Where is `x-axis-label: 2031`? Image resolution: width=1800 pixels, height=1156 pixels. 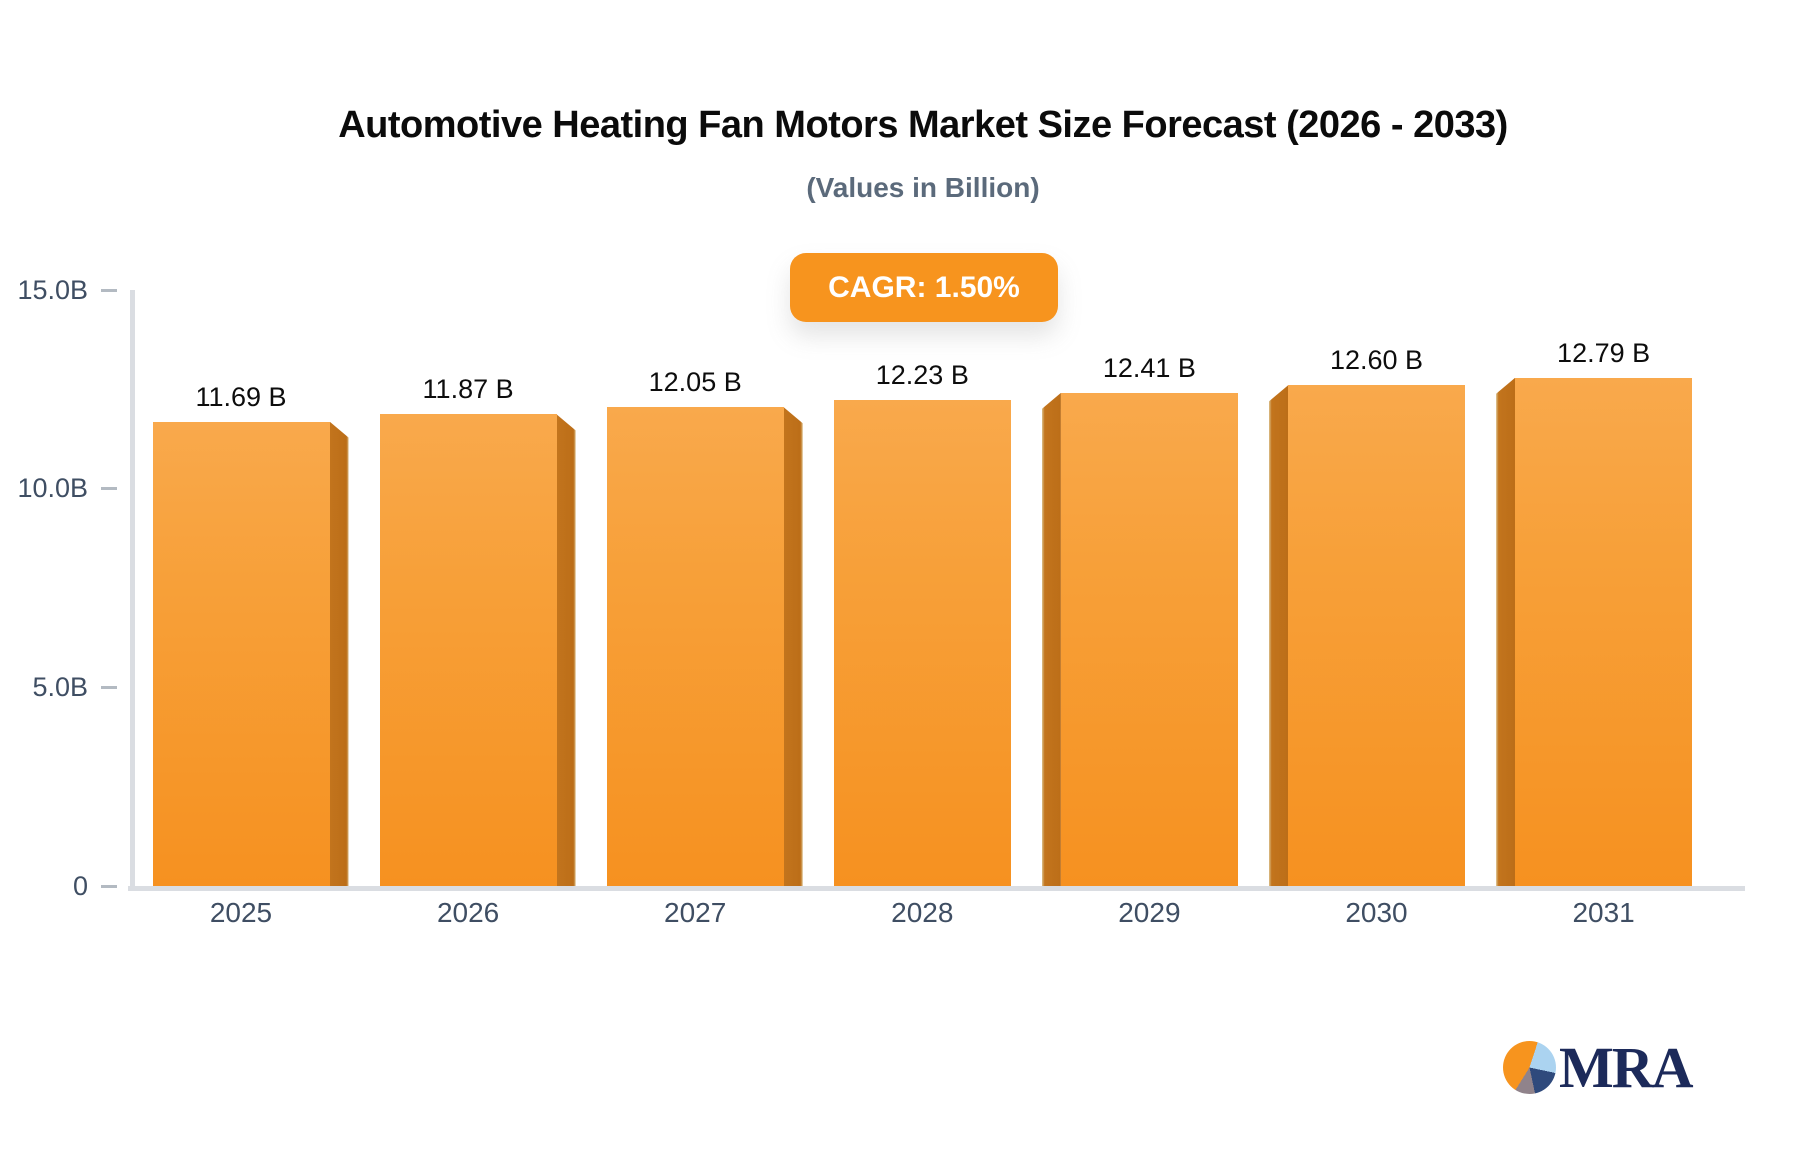 x-axis-label: 2031 is located at coordinates (1603, 912).